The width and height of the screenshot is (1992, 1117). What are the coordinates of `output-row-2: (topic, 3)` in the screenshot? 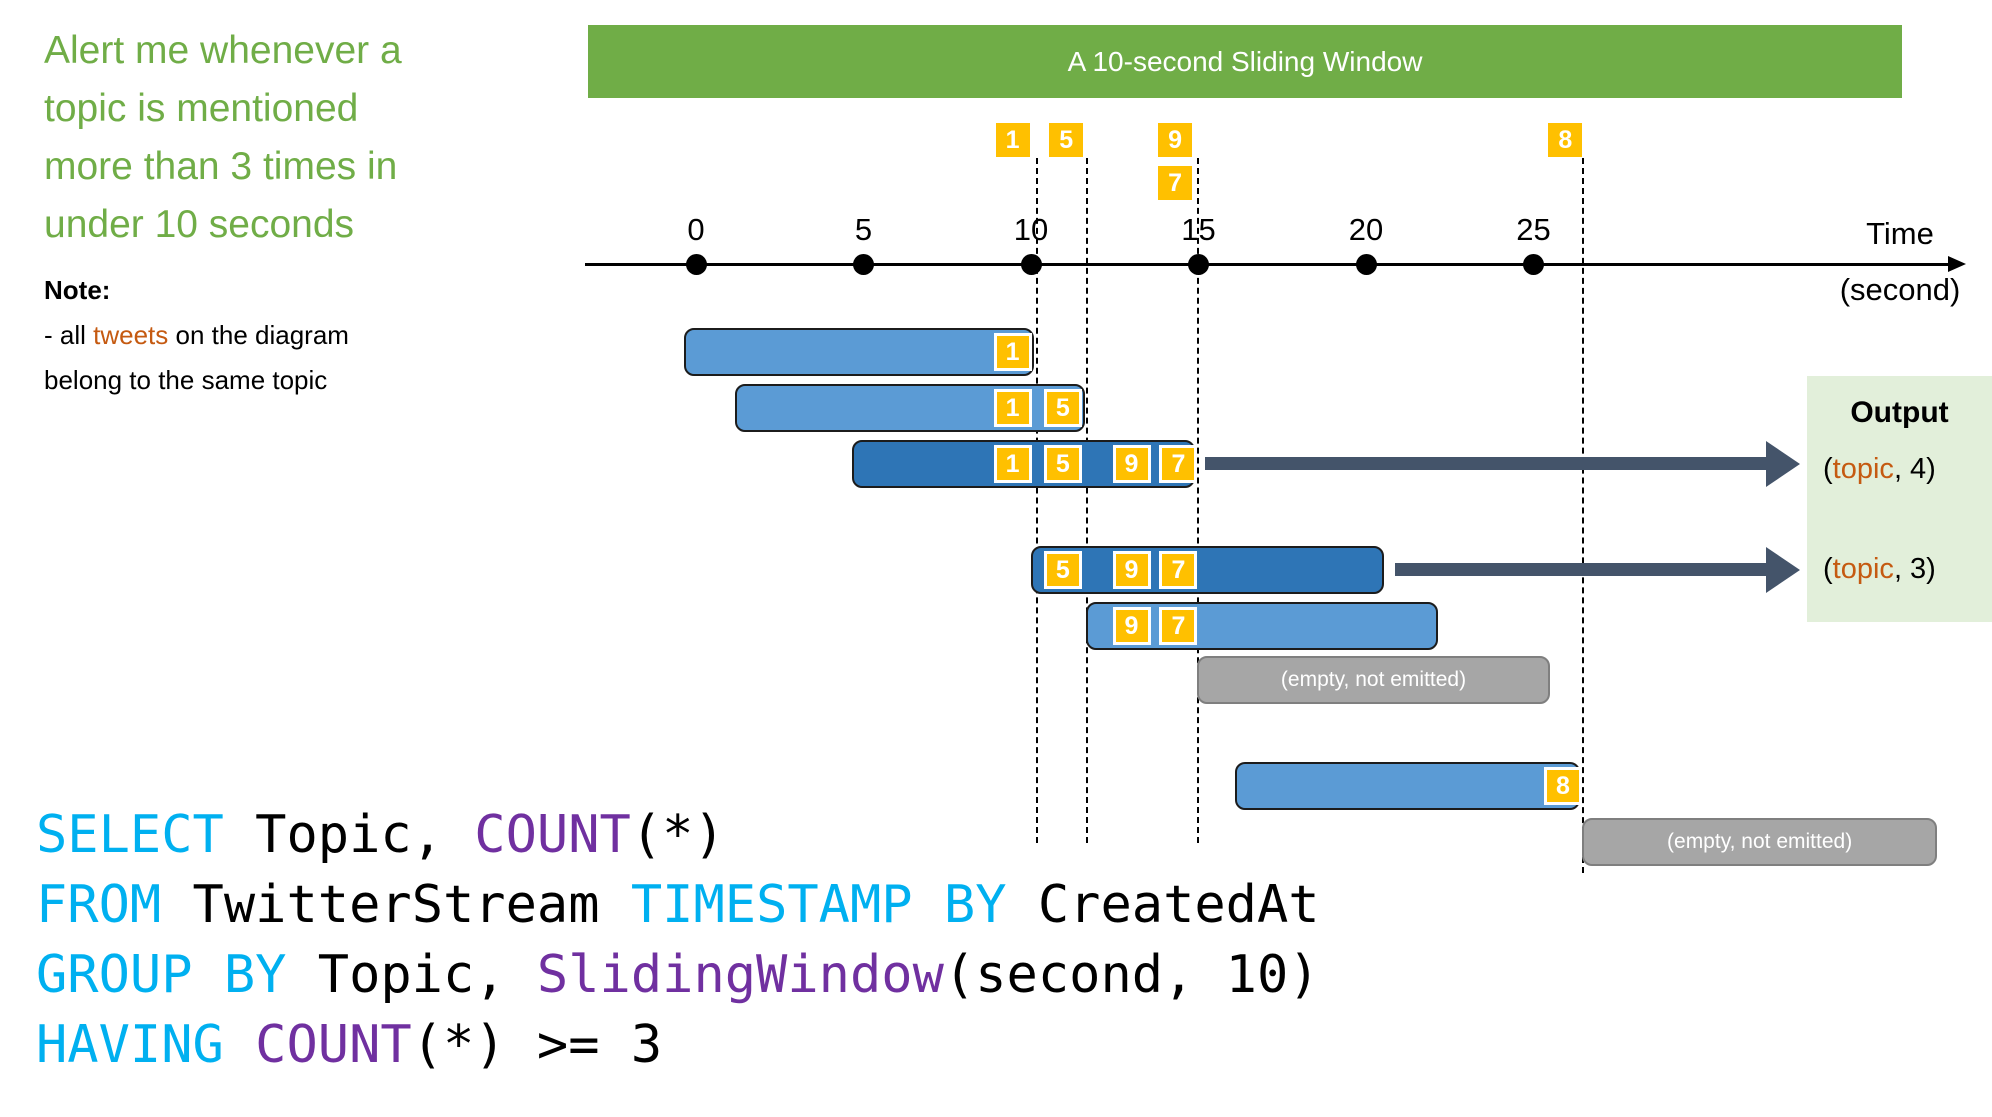 It's located at (1879, 569).